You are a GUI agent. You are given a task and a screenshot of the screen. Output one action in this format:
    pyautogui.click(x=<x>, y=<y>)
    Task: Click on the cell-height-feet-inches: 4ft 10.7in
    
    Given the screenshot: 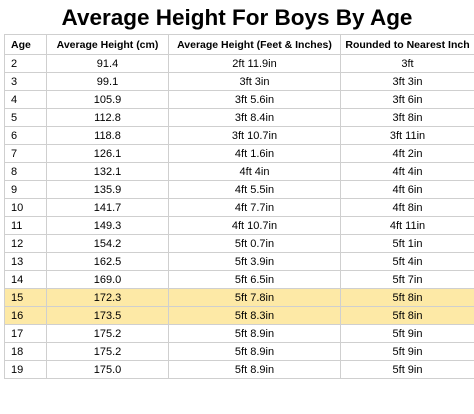 What is the action you would take?
    pyautogui.click(x=254, y=225)
    